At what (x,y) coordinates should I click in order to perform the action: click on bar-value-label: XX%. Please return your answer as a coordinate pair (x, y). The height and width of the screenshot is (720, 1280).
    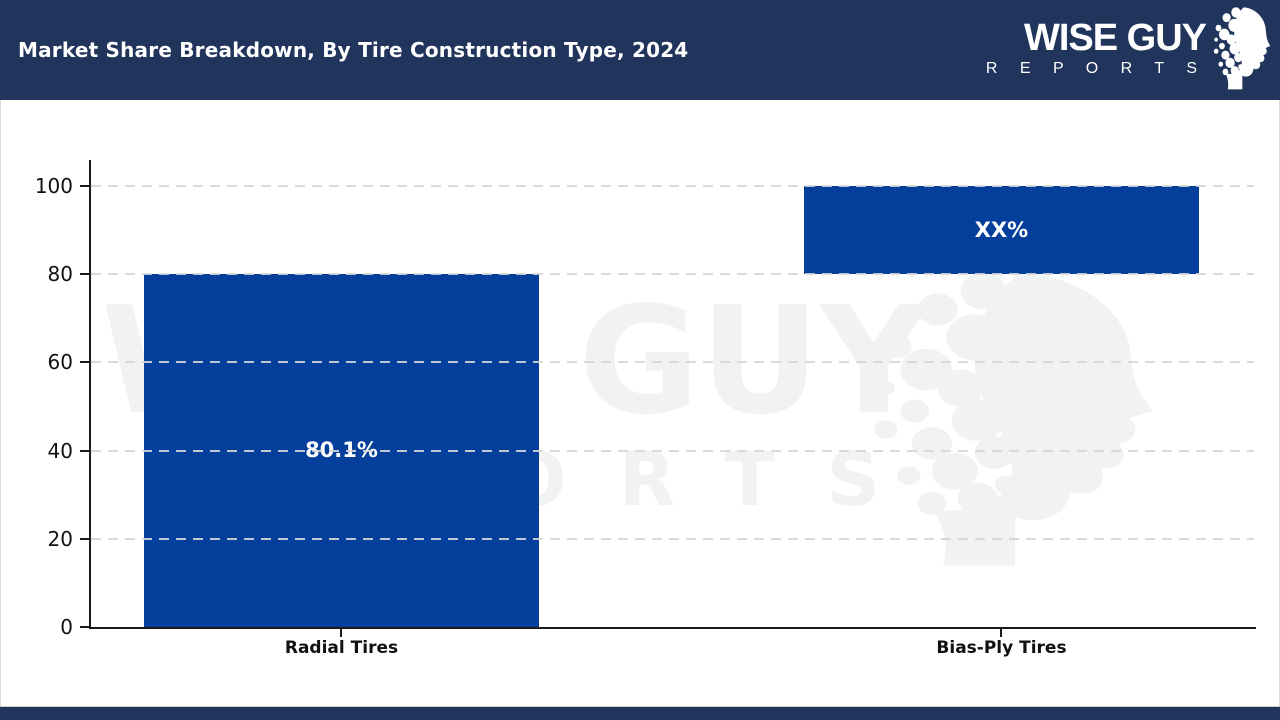
    Looking at the image, I should click on (1001, 230).